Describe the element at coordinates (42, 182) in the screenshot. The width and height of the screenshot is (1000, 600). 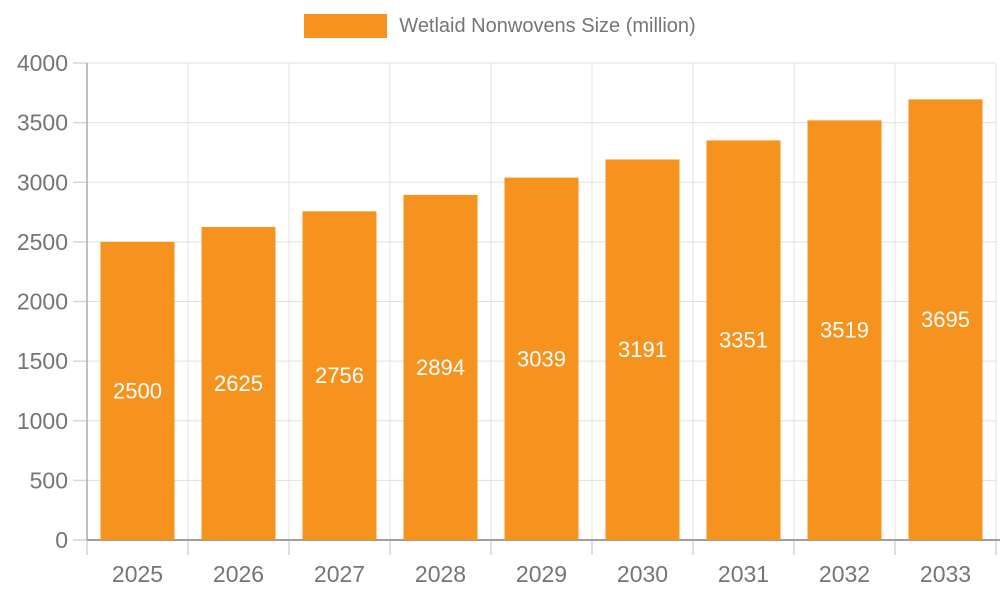
I see `y-tick-label: 3000` at that location.